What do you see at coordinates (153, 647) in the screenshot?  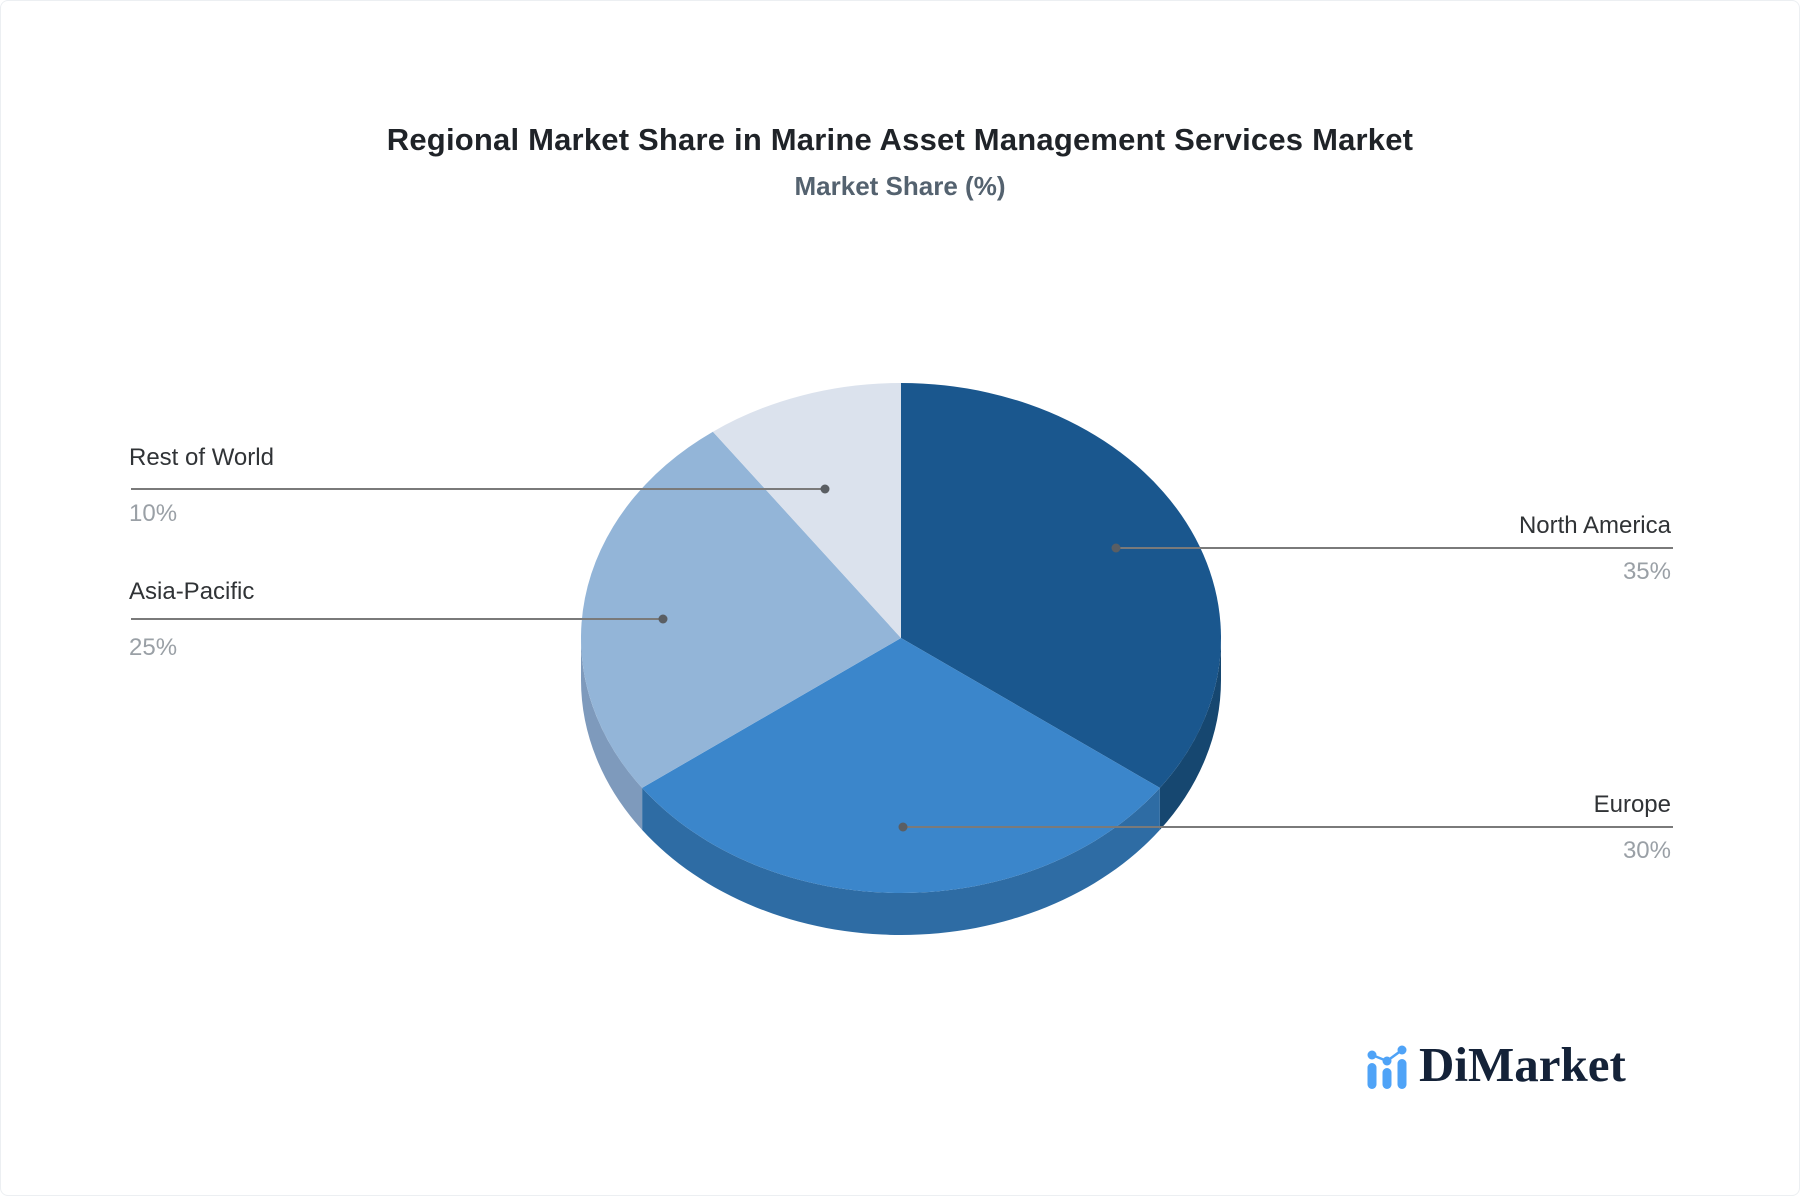 I see `callout-value-asia-pacific: 25%` at bounding box center [153, 647].